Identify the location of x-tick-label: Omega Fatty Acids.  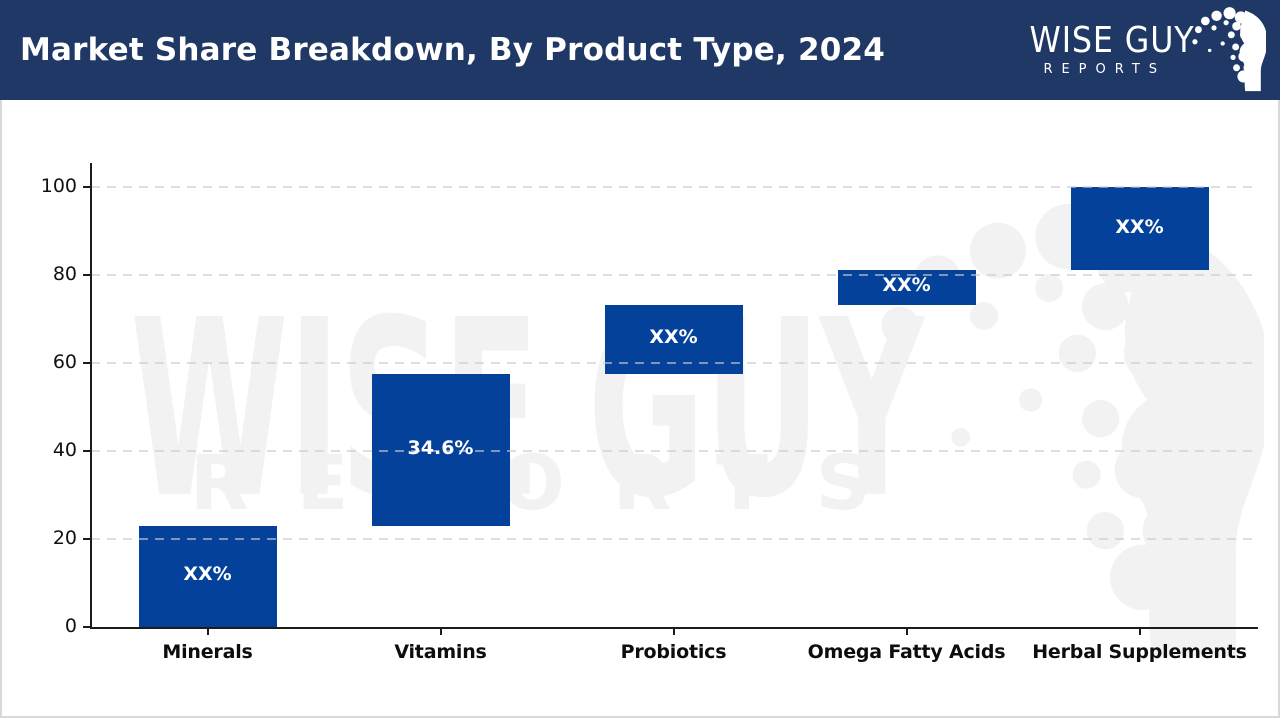
(906, 652).